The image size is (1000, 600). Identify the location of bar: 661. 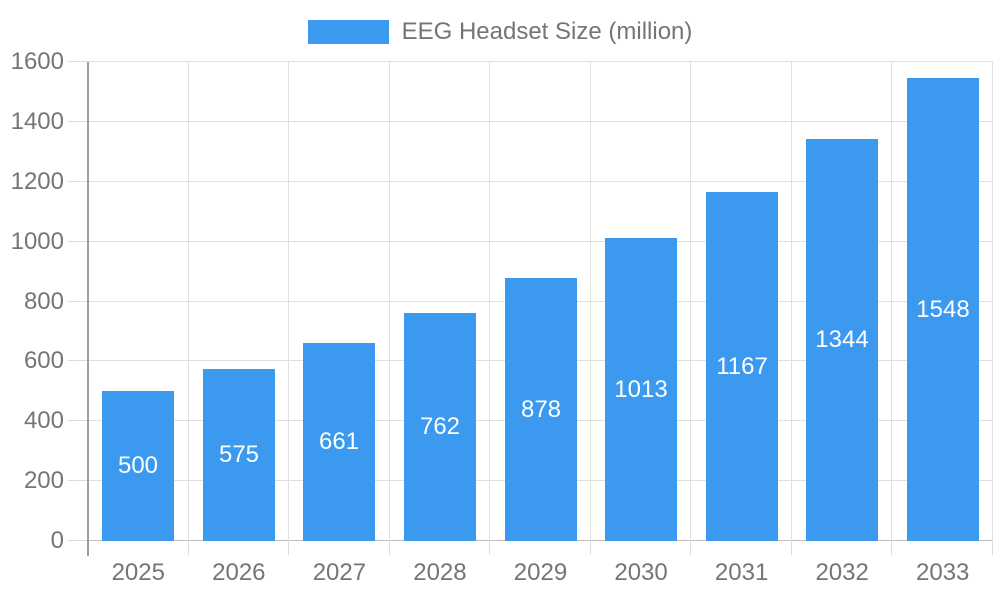
(339, 442).